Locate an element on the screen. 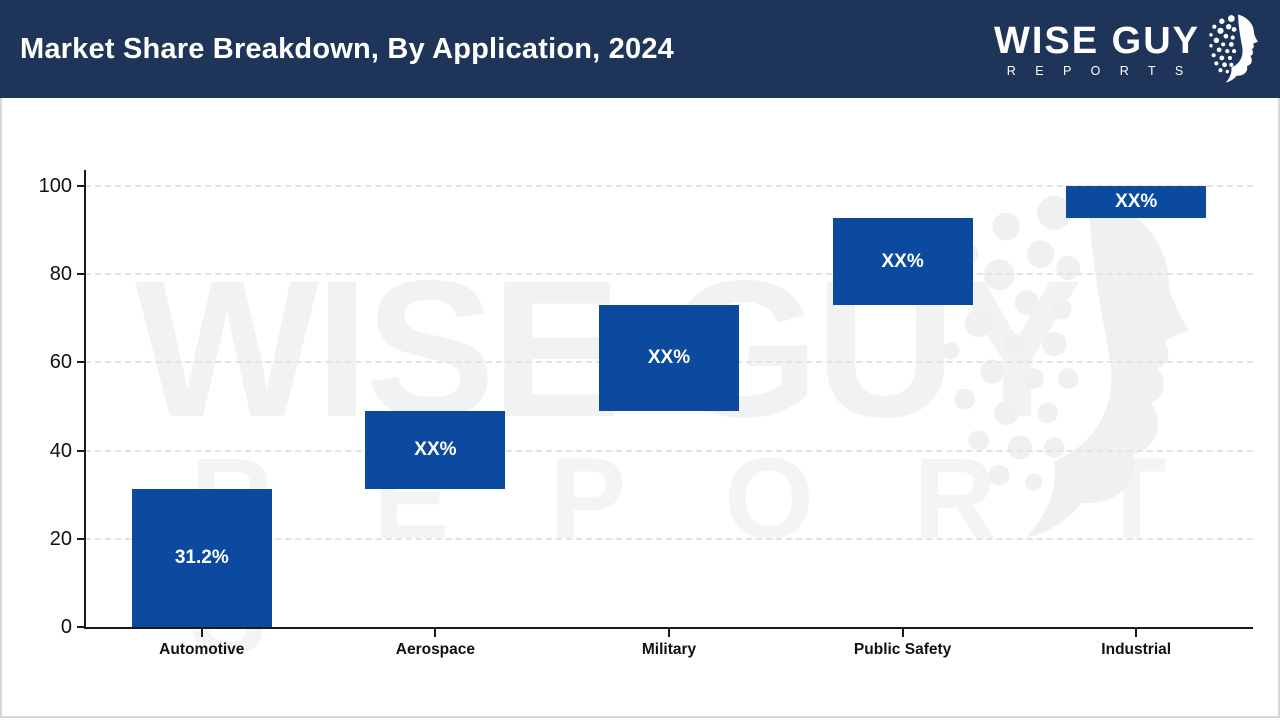  logo-wordmark: WISE GUY is located at coordinates (1096, 41).